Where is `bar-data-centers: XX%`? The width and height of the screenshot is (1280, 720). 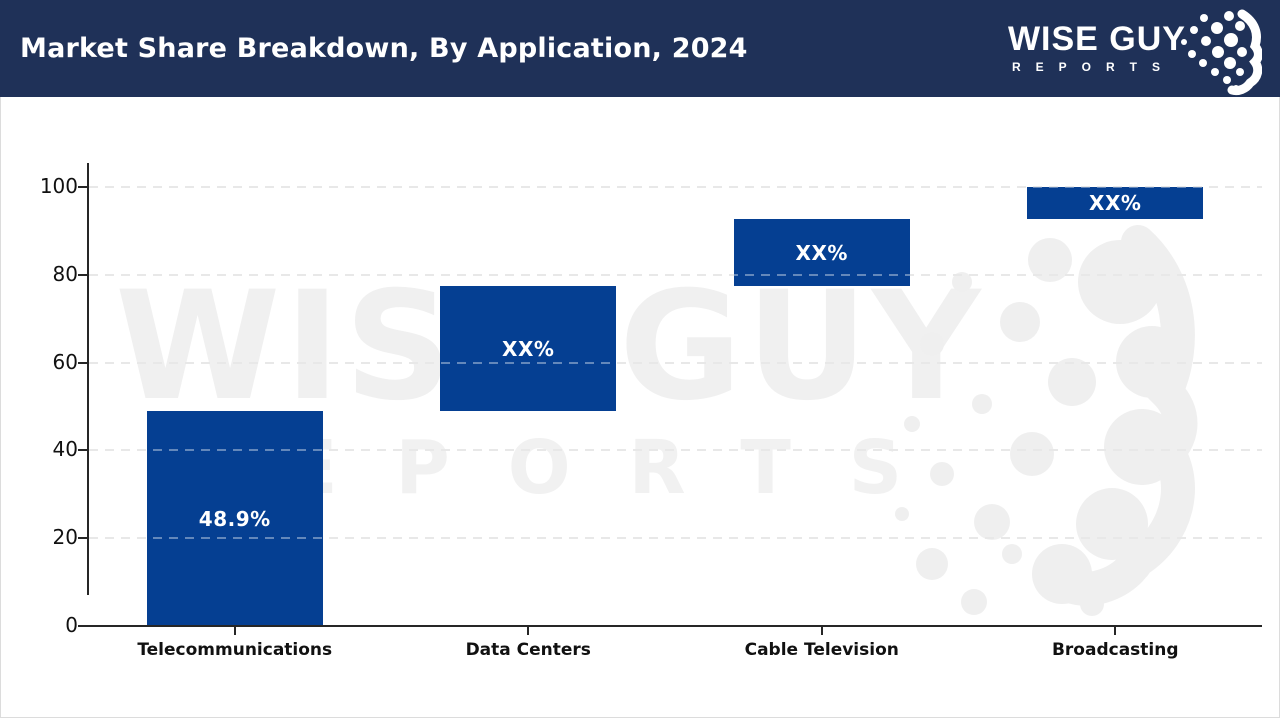 bar-data-centers: XX% is located at coordinates (528, 349).